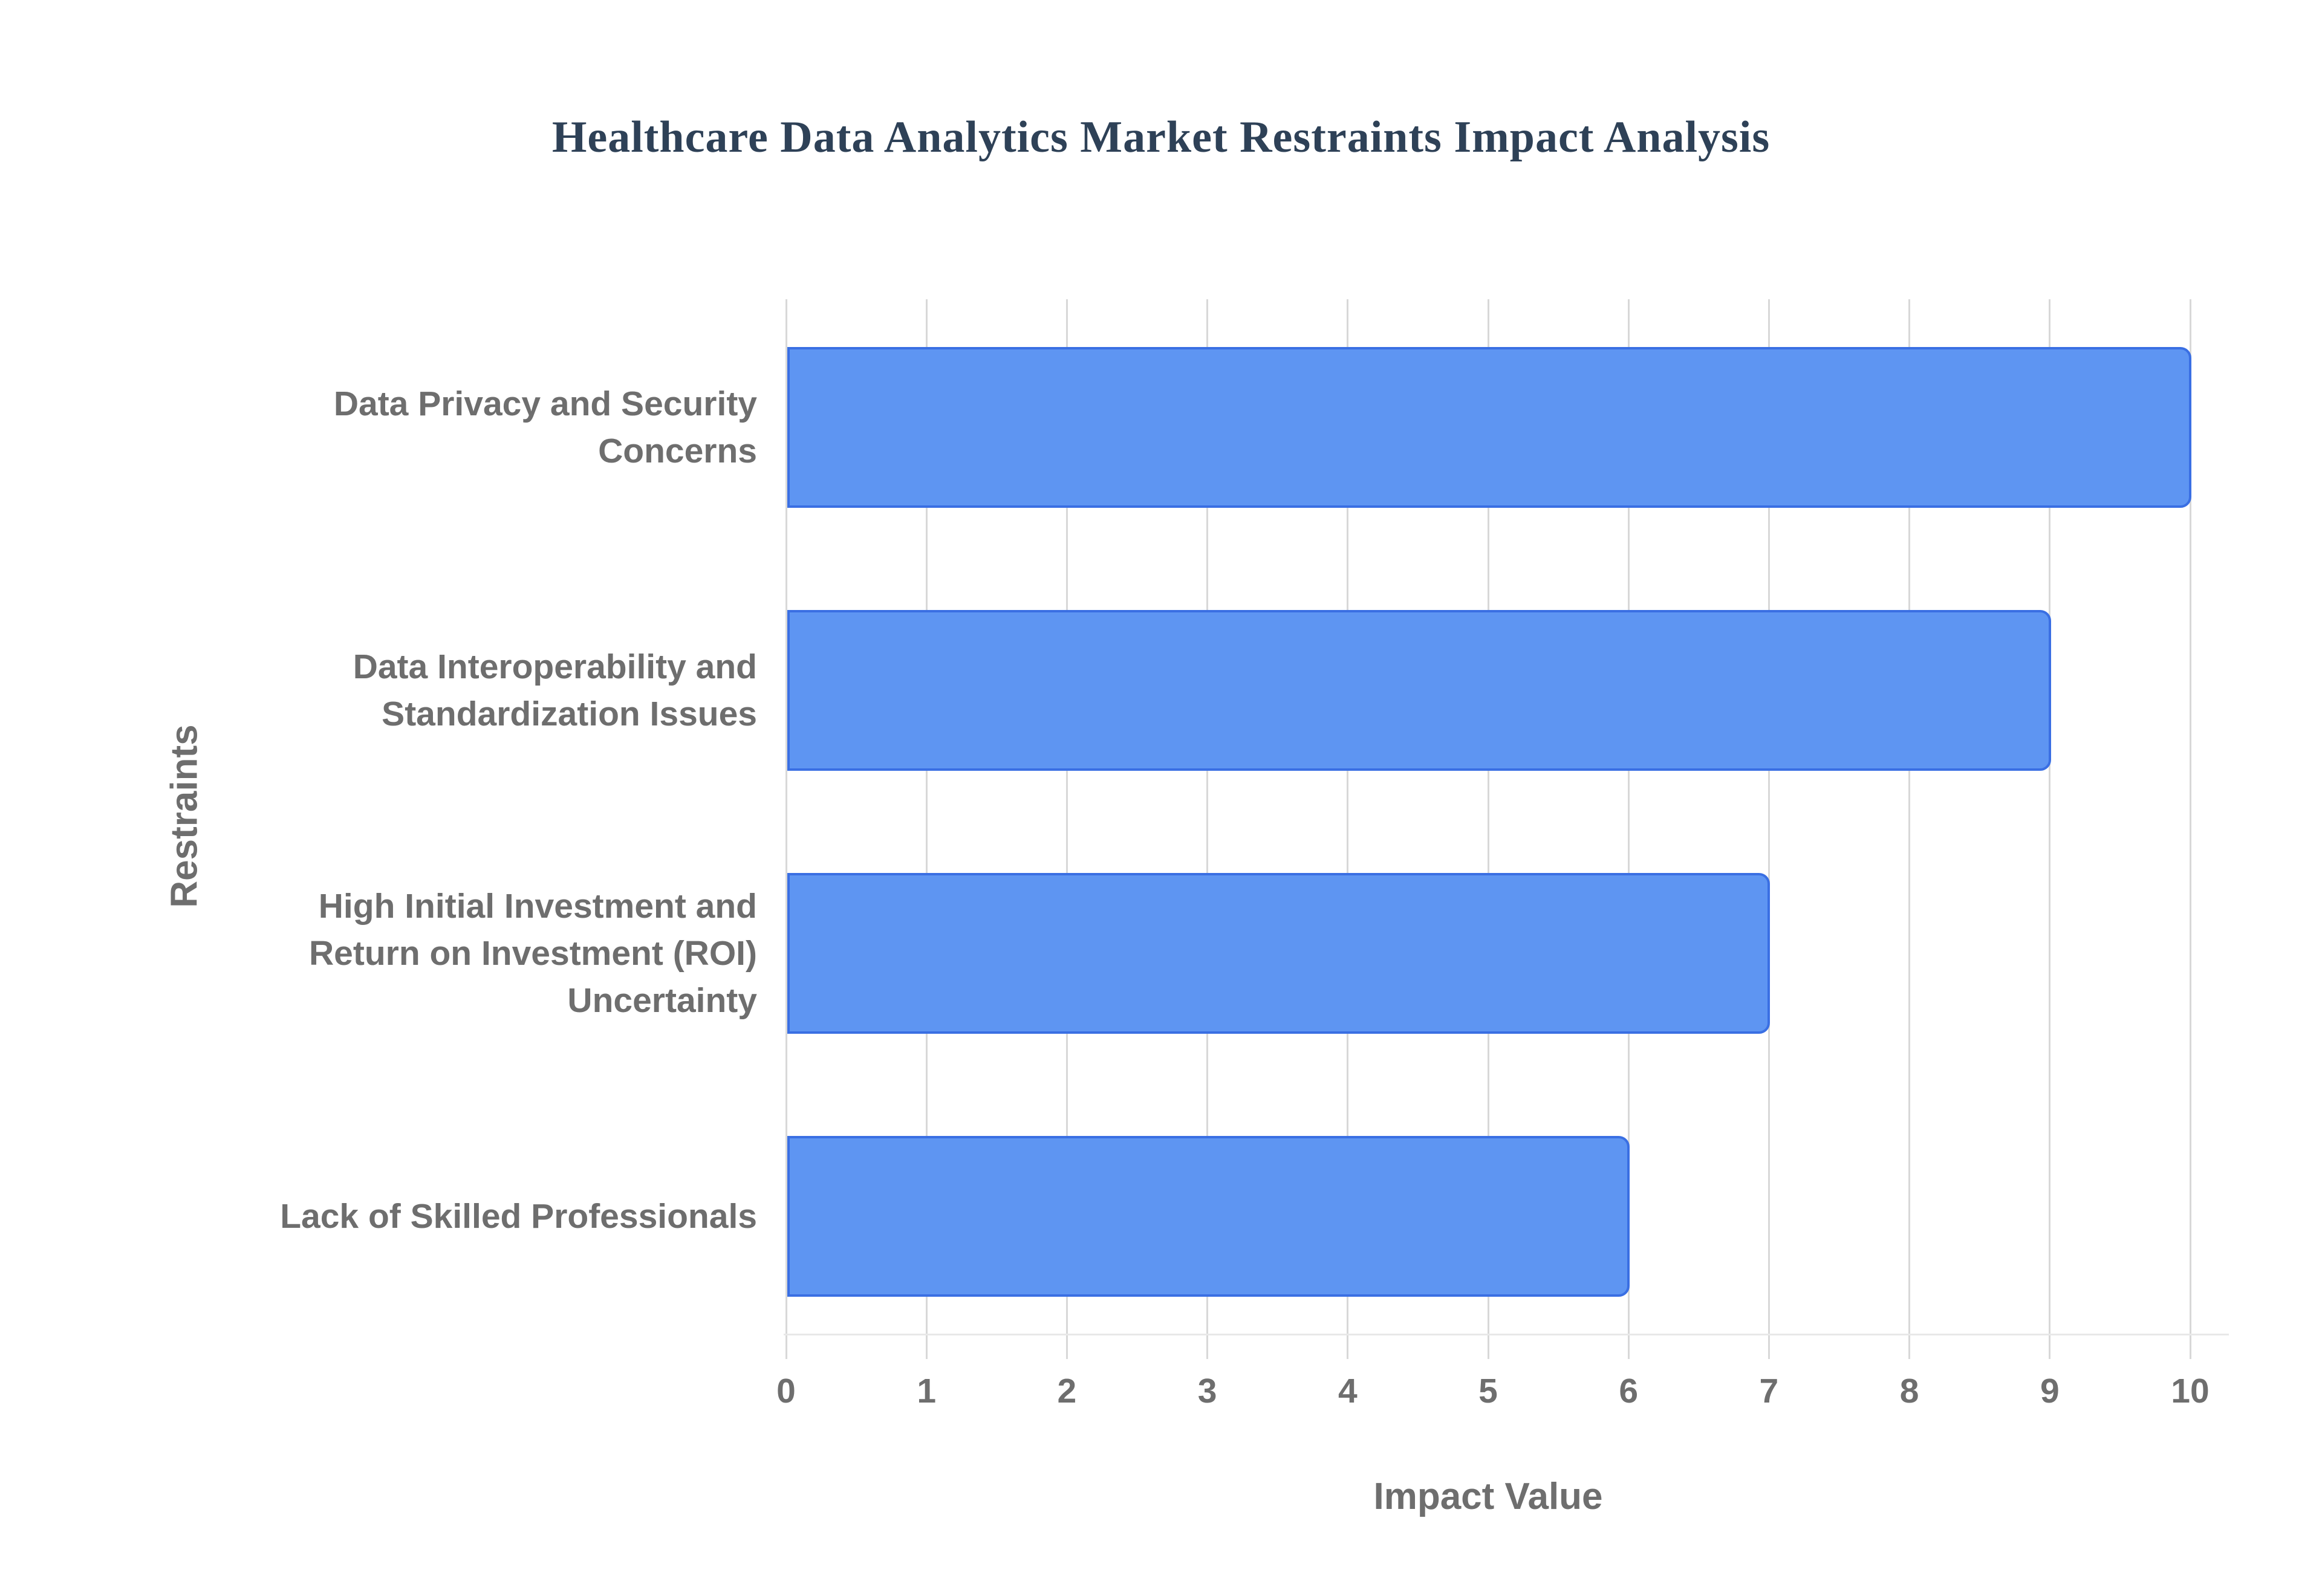 The image size is (2322, 1596). Describe the element at coordinates (532, 953) in the screenshot. I see `category-label-line: Return on Investment (ROI)` at that location.